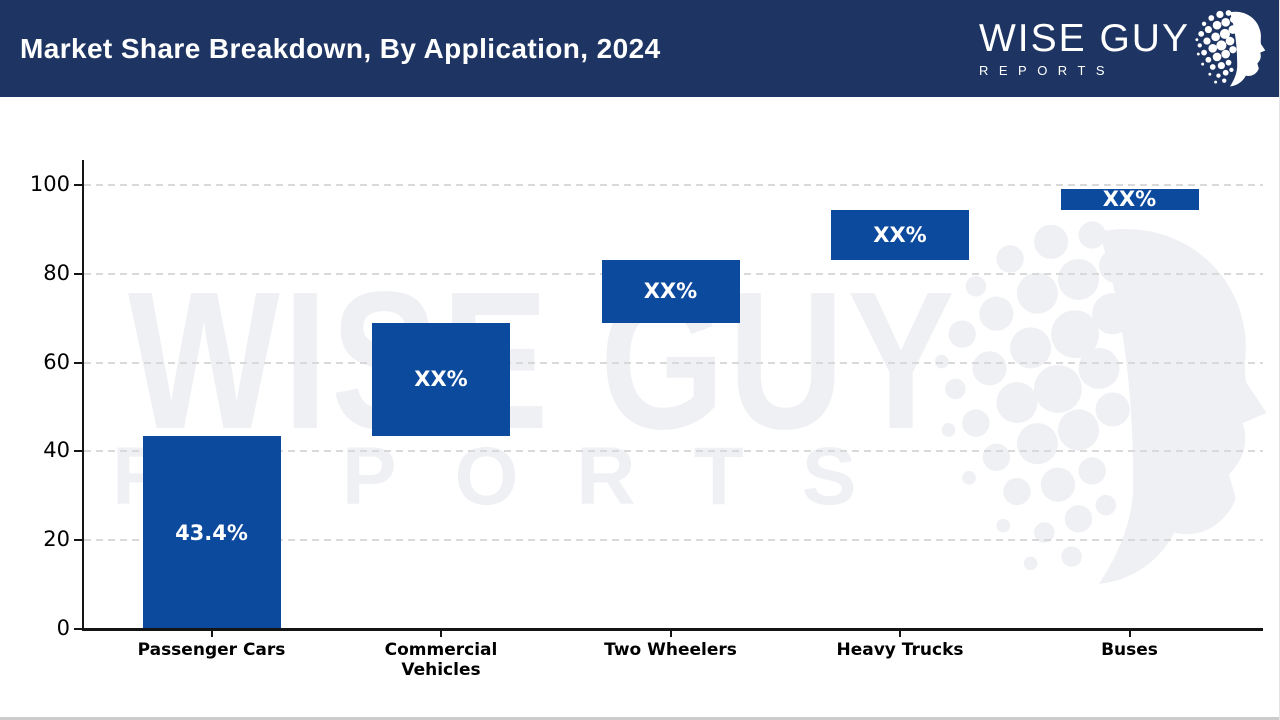 Image resolution: width=1280 pixels, height=720 pixels. I want to click on bottom-edge-line, so click(639, 718).